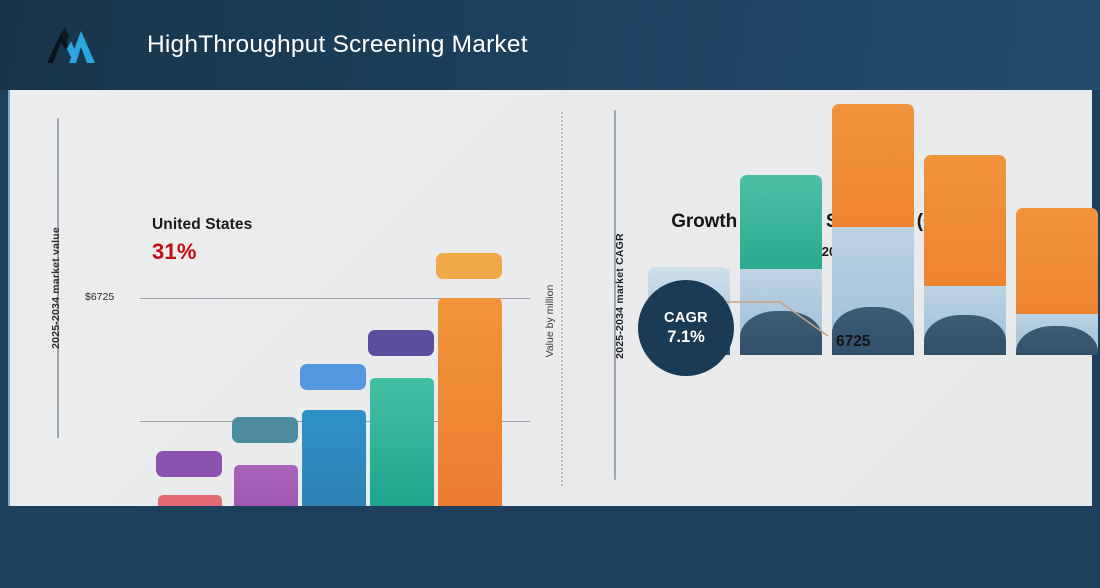 The width and height of the screenshot is (1100, 588). I want to click on cagr-badge-label: CAGR, so click(686, 317).